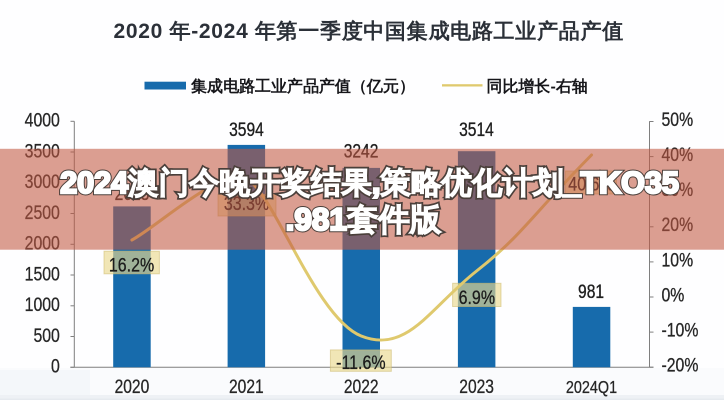 This screenshot has width=724, height=405. Describe the element at coordinates (369, 183) in the screenshot. I see `svg-text: 2024澳门今晚开奖结果,策略优化计划_TKO35` at that location.